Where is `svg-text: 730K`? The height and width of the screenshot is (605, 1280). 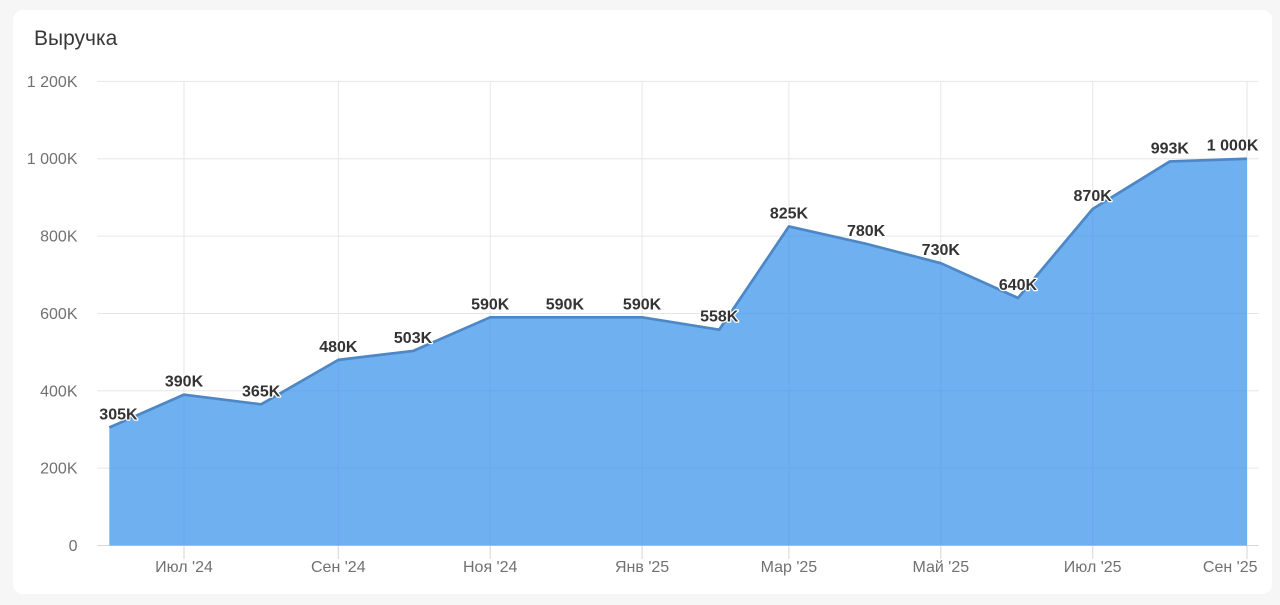 svg-text: 730K is located at coordinates (941, 250).